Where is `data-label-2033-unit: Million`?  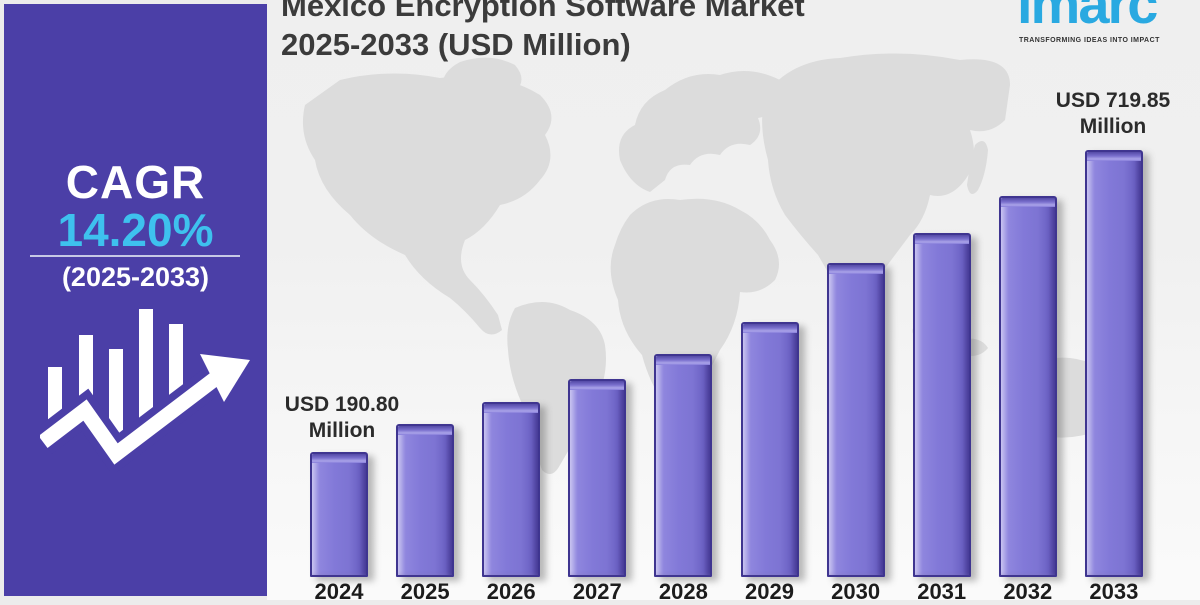
data-label-2033-unit: Million is located at coordinates (1113, 126).